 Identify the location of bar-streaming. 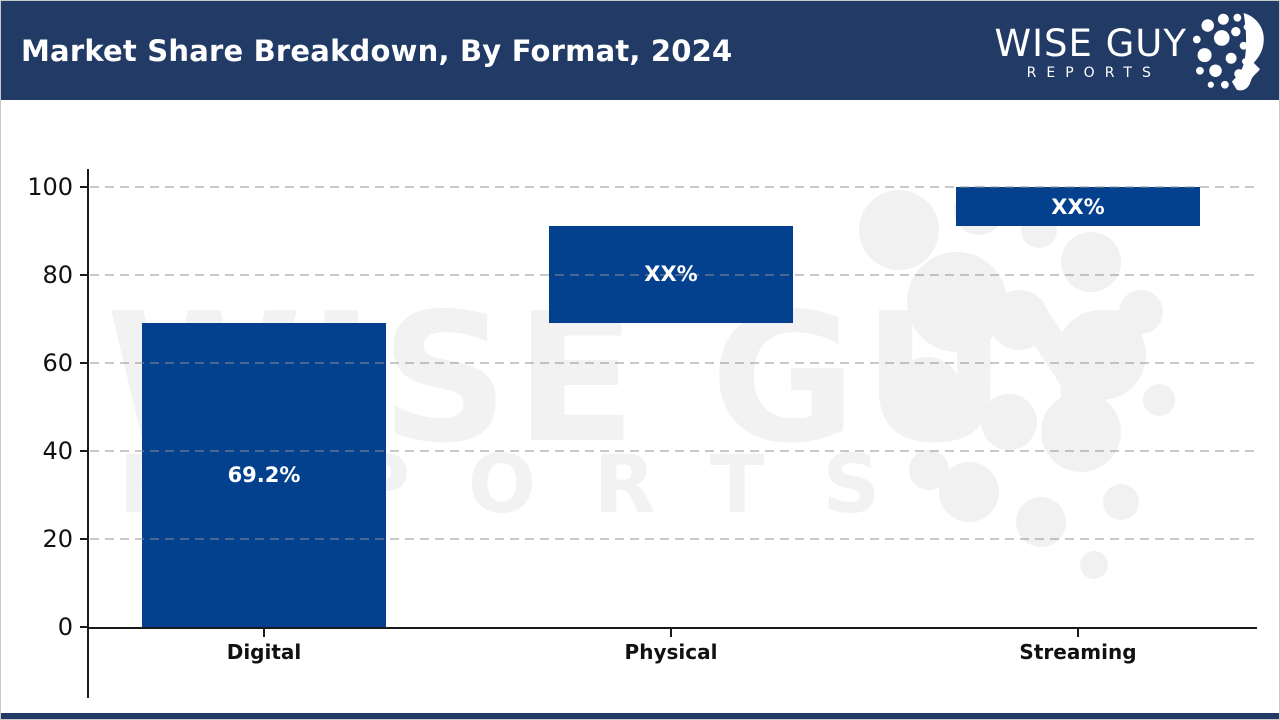
(1078, 207).